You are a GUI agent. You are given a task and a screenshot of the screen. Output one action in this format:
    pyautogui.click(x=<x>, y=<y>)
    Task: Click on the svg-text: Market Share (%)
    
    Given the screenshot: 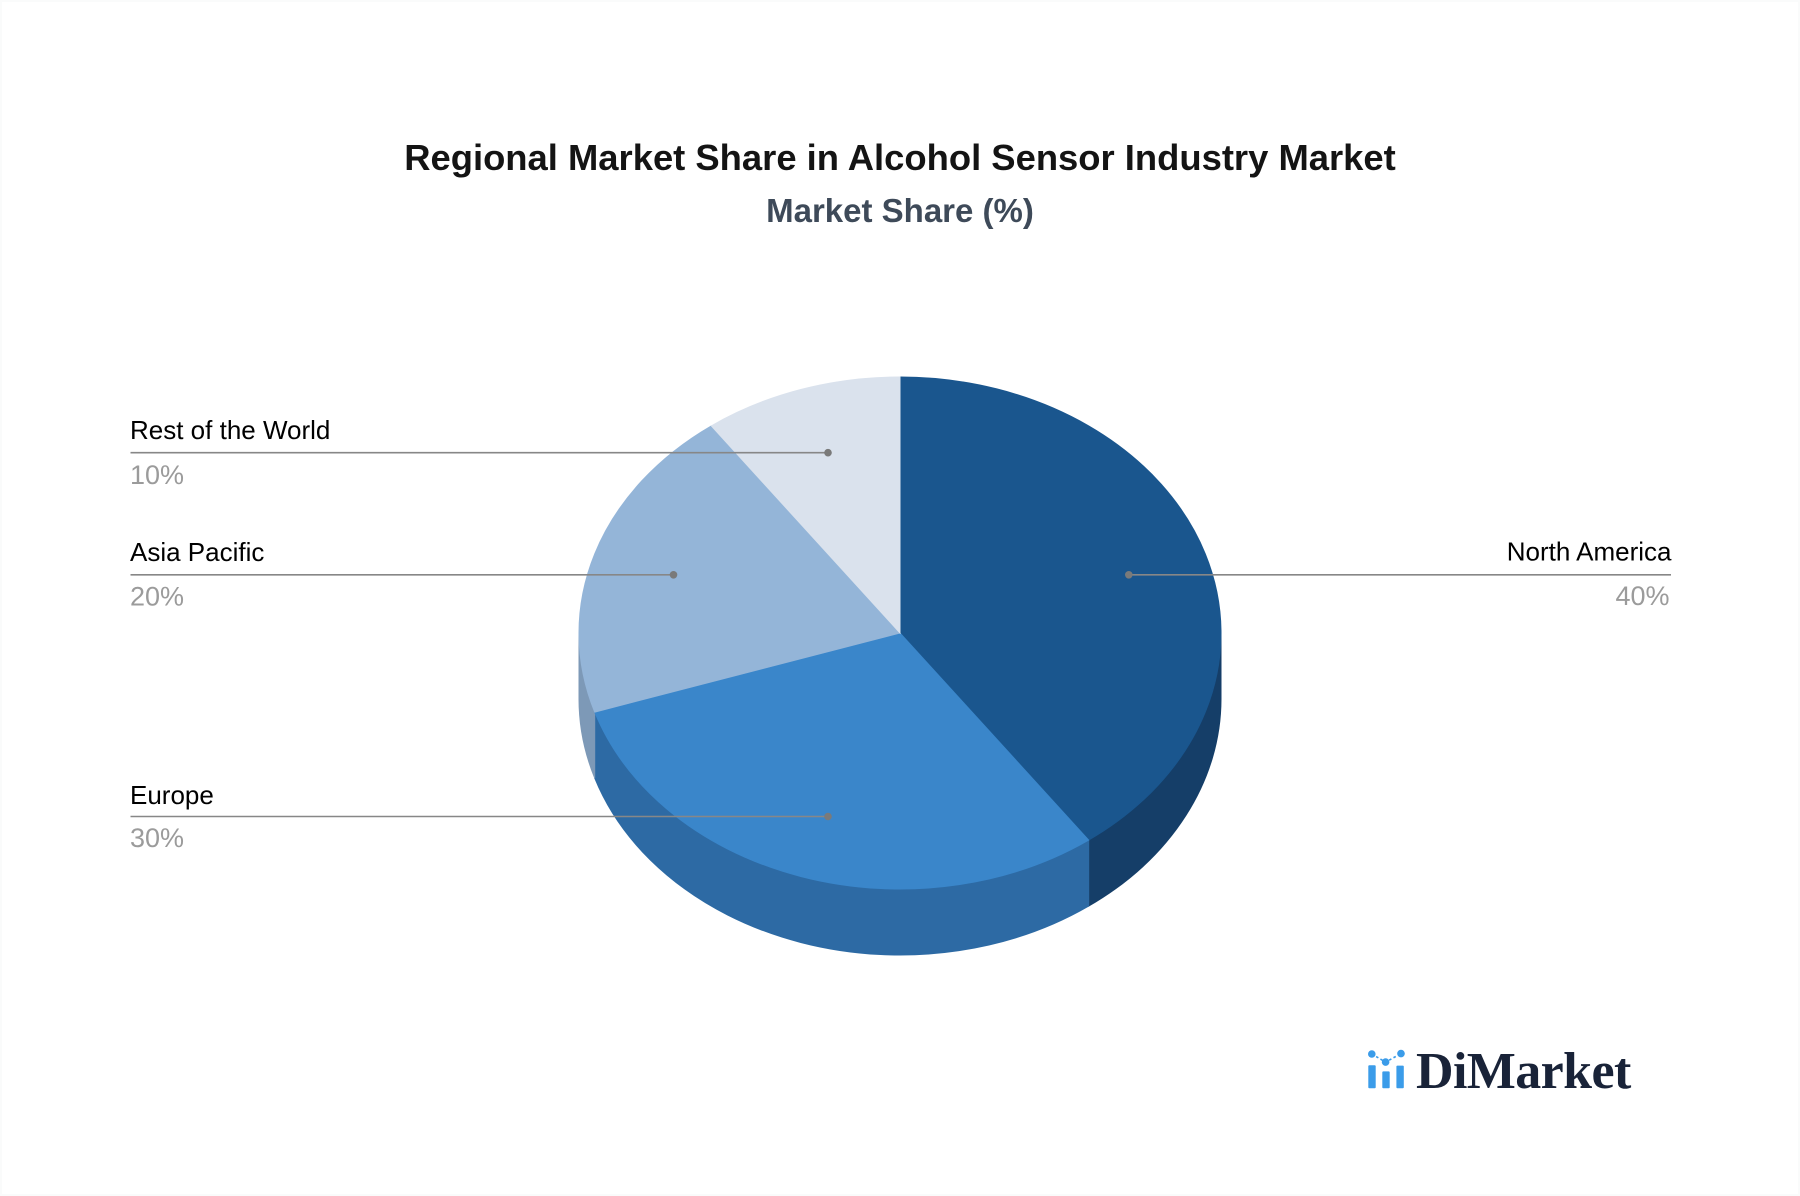 What is the action you would take?
    pyautogui.click(x=900, y=210)
    